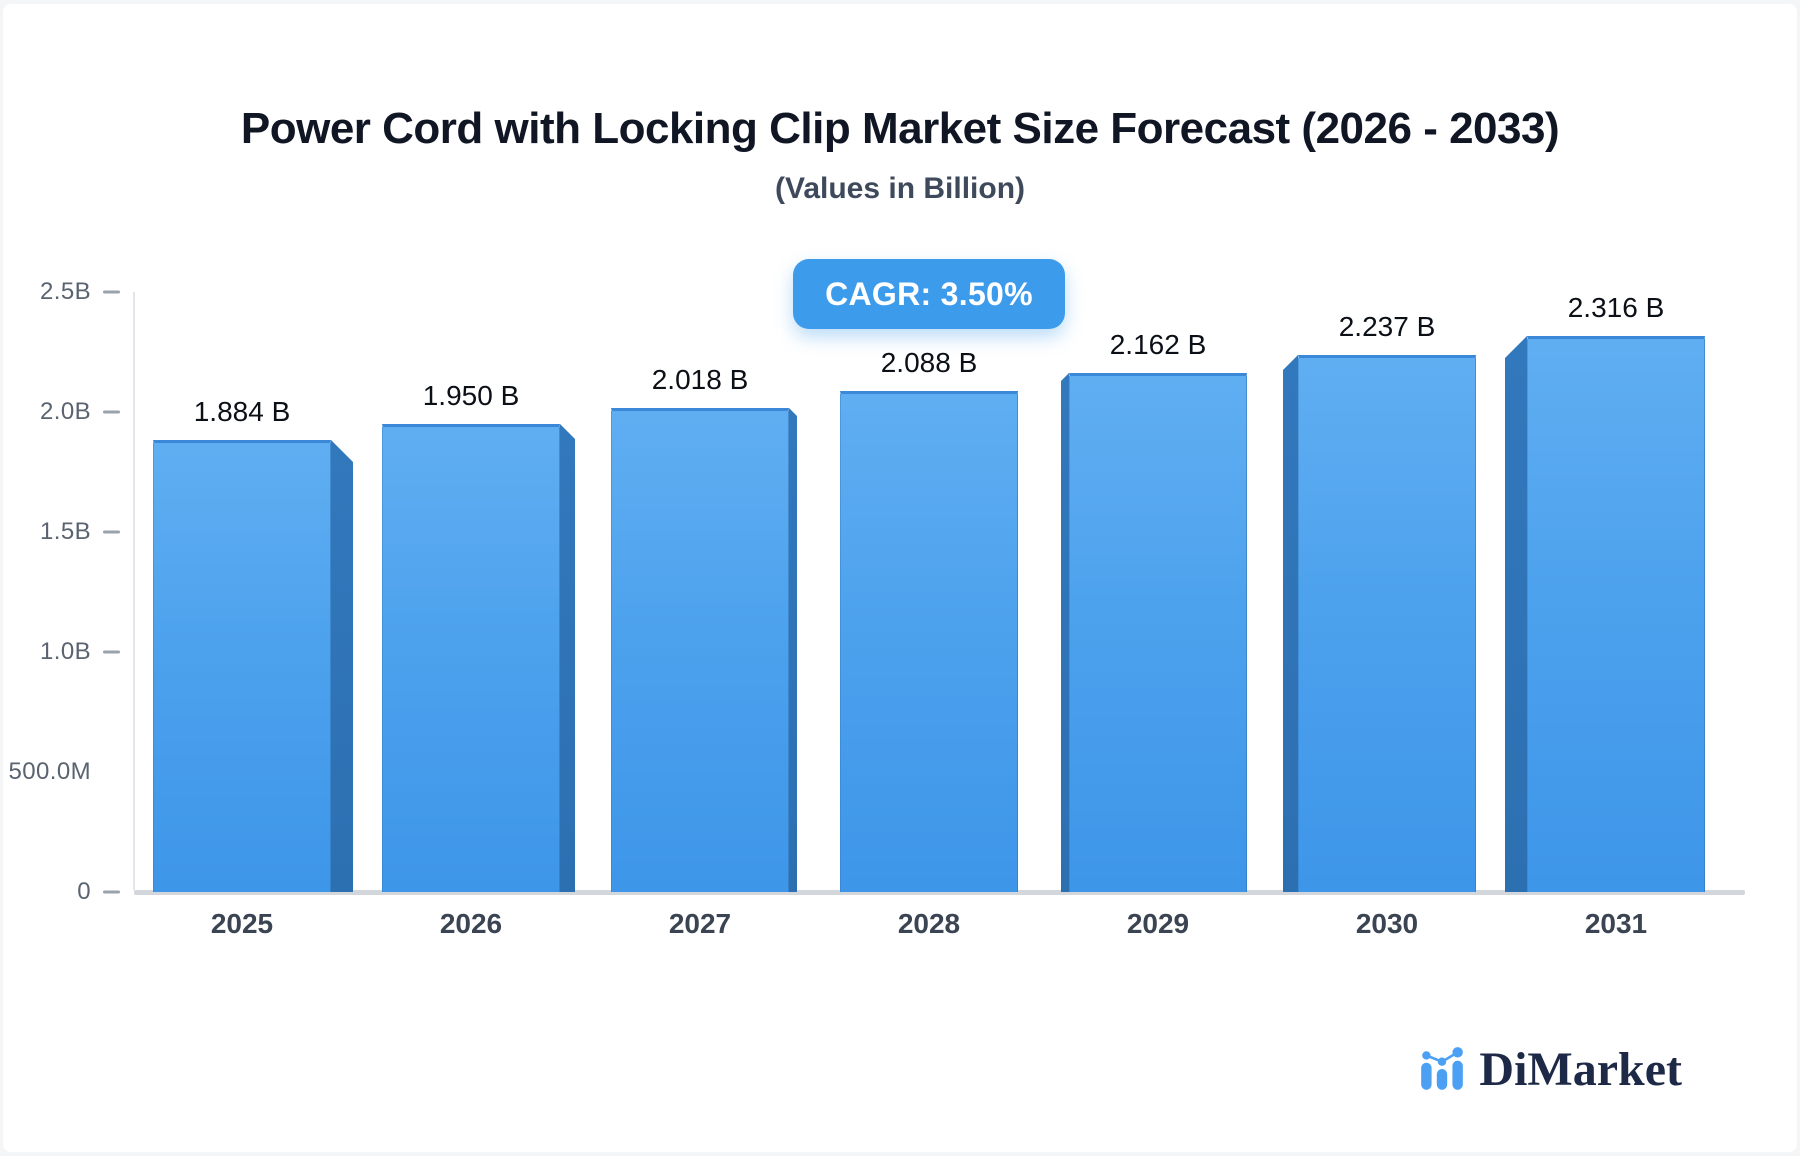  What do you see at coordinates (134, 591) in the screenshot?
I see `y-axis-line` at bounding box center [134, 591].